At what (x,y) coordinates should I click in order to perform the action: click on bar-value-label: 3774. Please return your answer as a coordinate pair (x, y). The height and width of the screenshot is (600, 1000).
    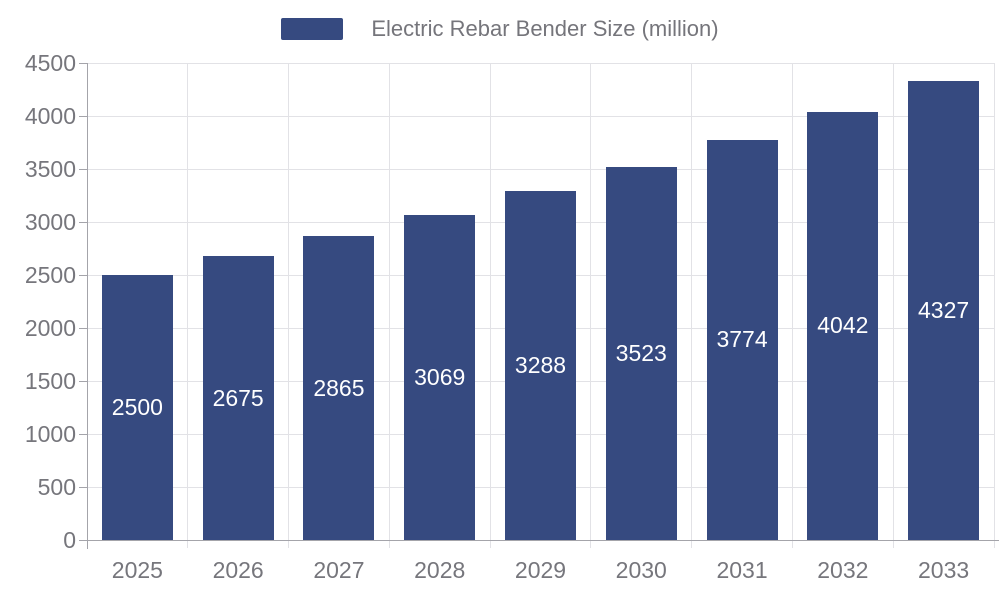
    Looking at the image, I should click on (742, 339).